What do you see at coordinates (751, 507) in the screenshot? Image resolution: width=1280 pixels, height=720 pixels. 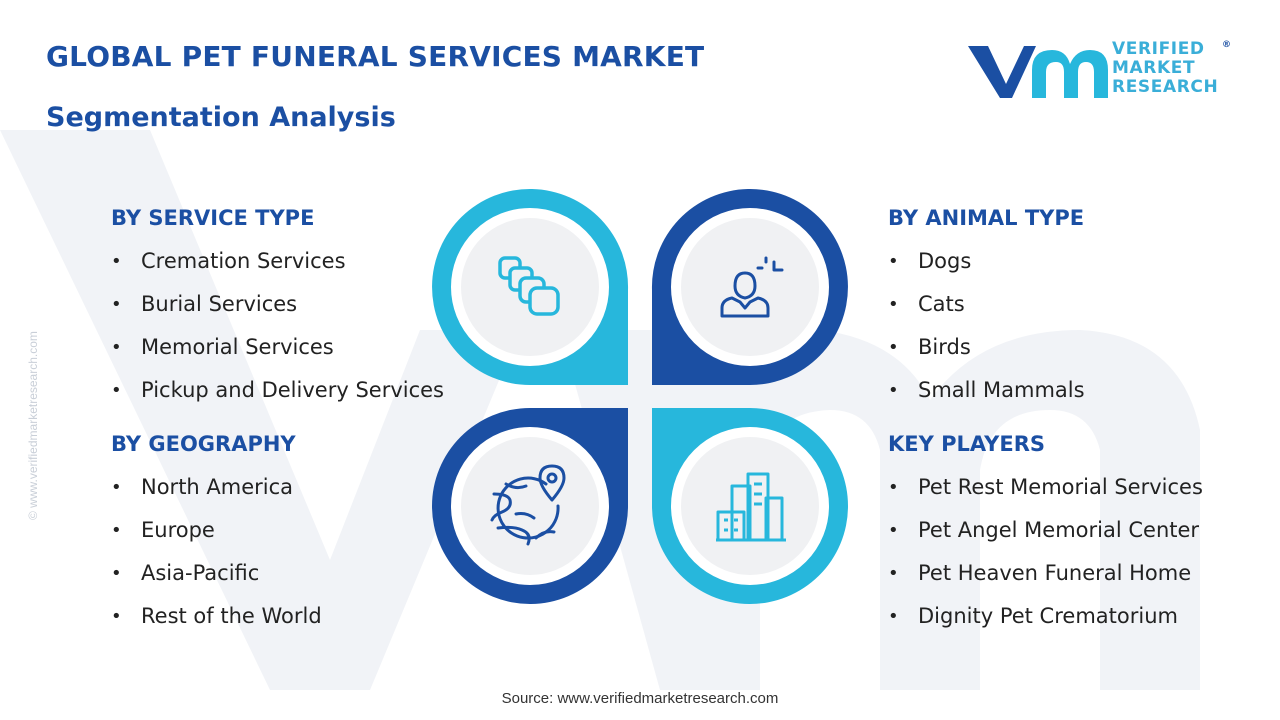 I see `city-buildings-icon` at bounding box center [751, 507].